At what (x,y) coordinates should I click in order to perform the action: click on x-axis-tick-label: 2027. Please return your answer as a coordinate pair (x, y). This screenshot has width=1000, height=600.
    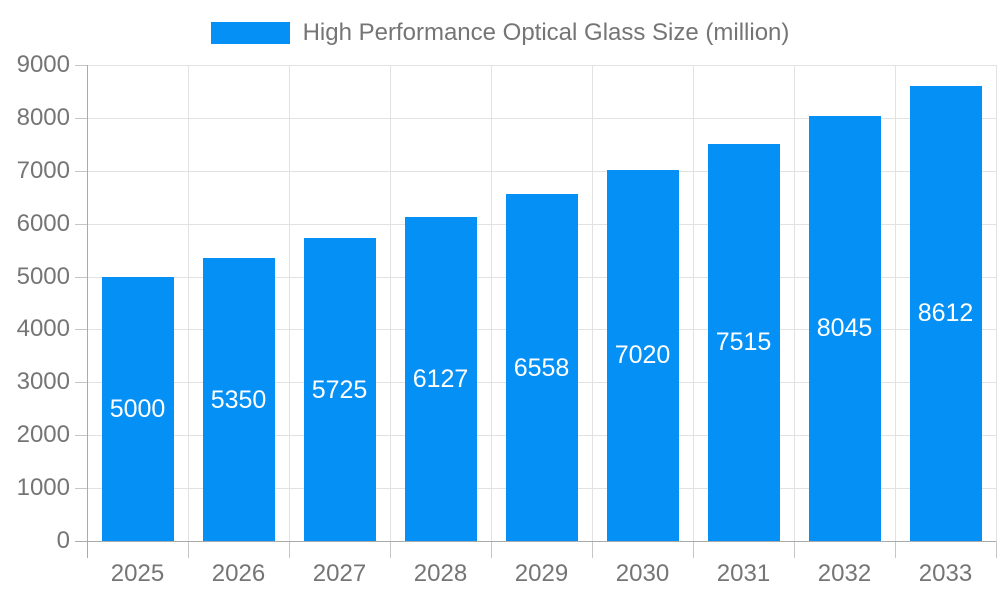
    Looking at the image, I should click on (339, 573).